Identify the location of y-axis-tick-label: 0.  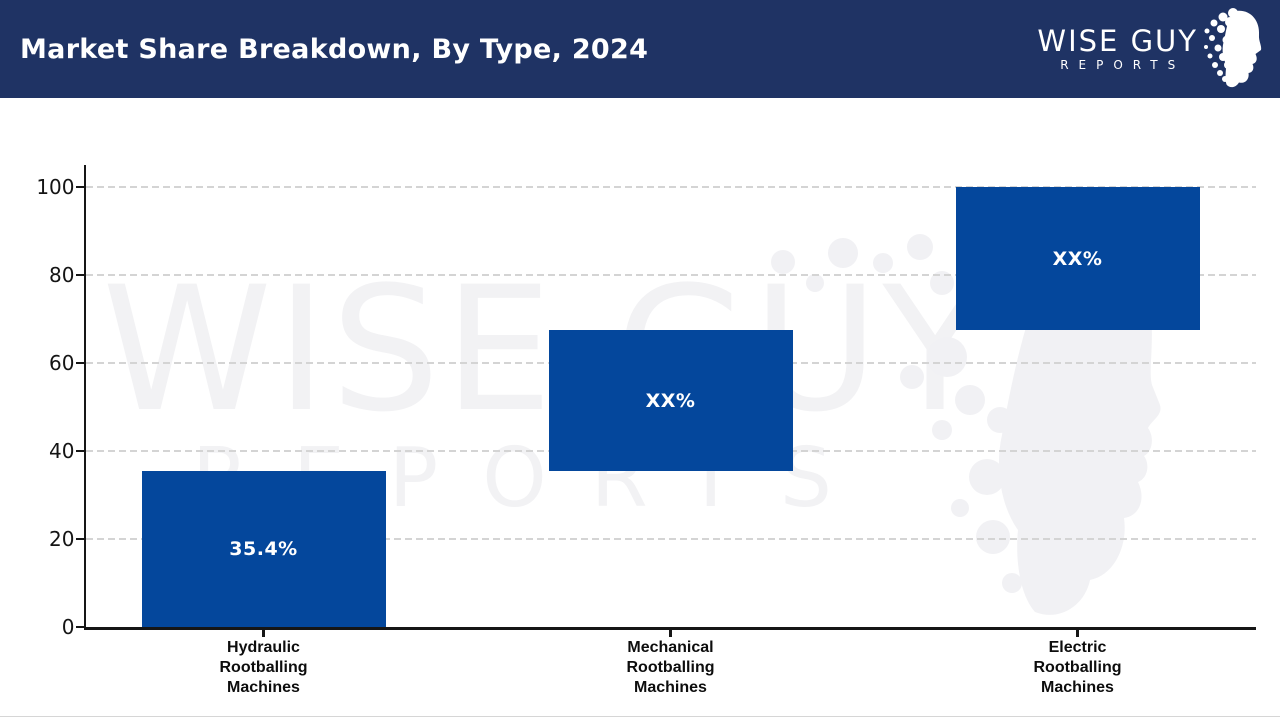
(68, 627).